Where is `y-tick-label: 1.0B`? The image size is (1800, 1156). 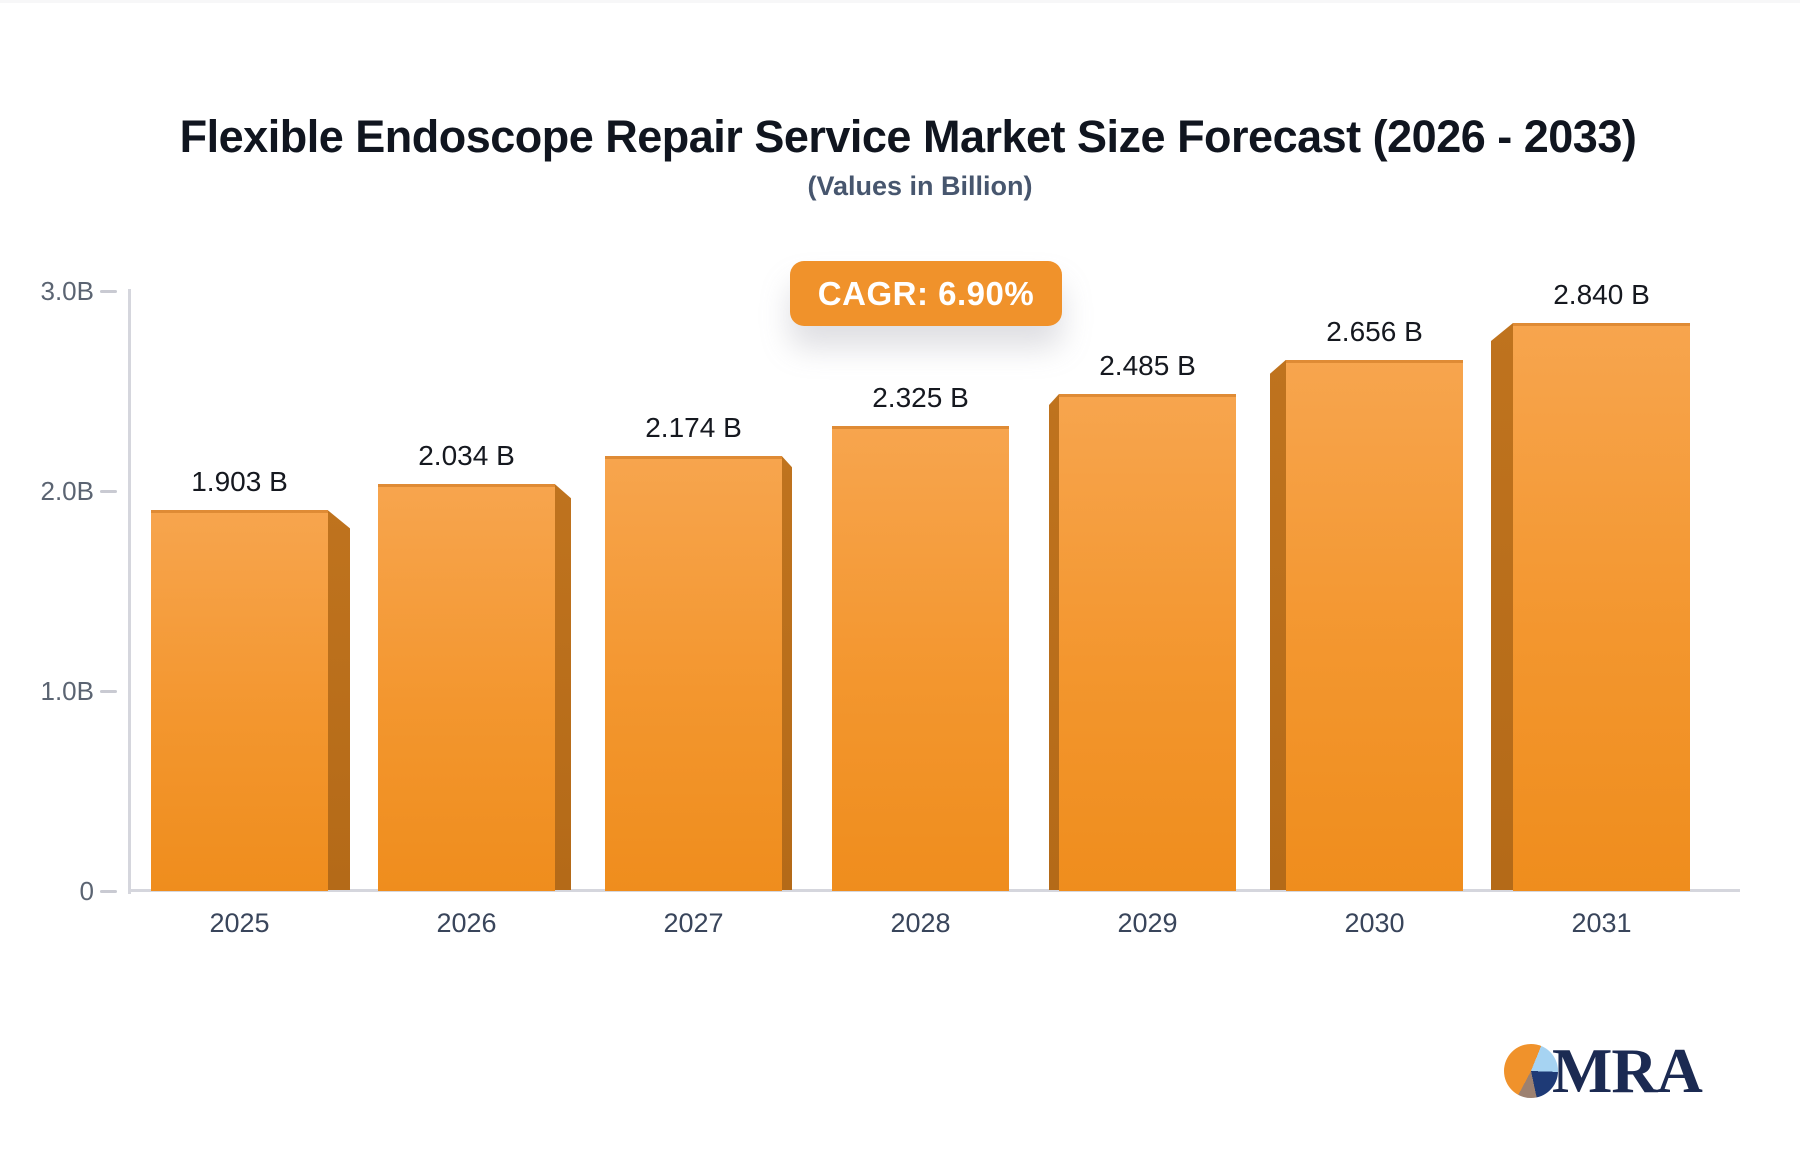
y-tick-label: 1.0B is located at coordinates (67, 691).